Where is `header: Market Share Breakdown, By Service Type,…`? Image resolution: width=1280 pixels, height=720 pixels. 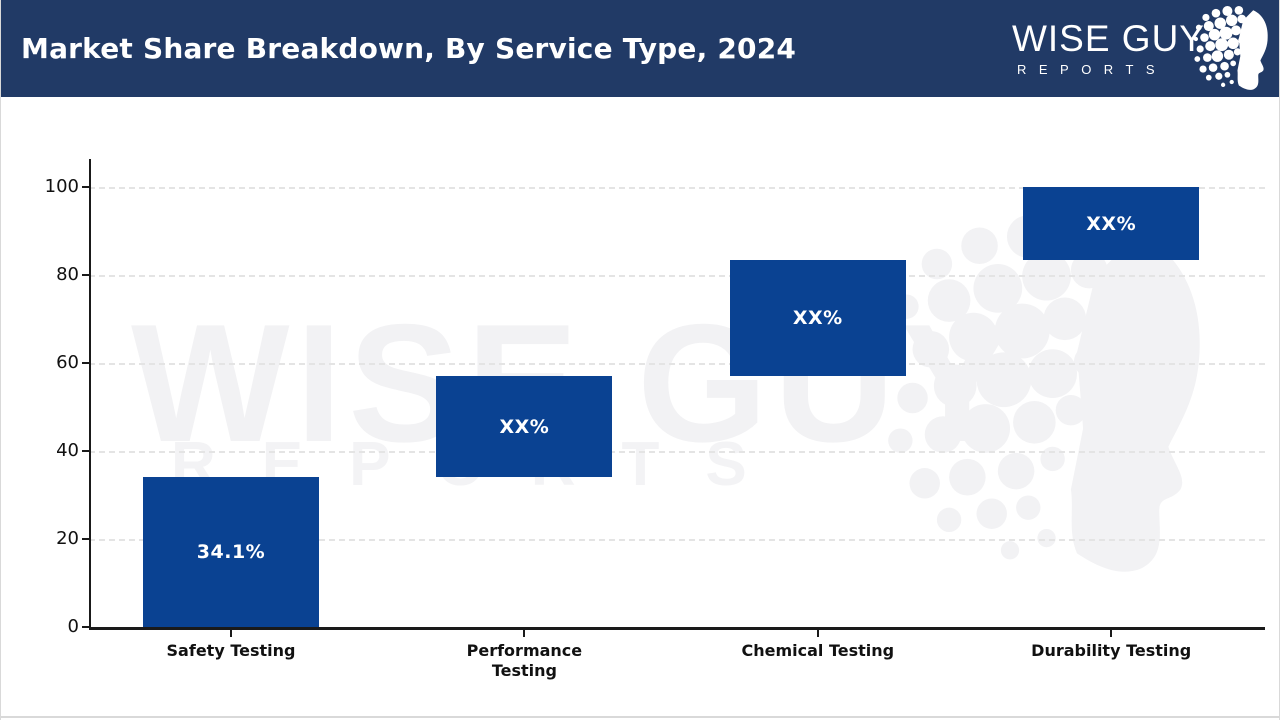 header: Market Share Breakdown, By Service Type,… is located at coordinates (640, 48).